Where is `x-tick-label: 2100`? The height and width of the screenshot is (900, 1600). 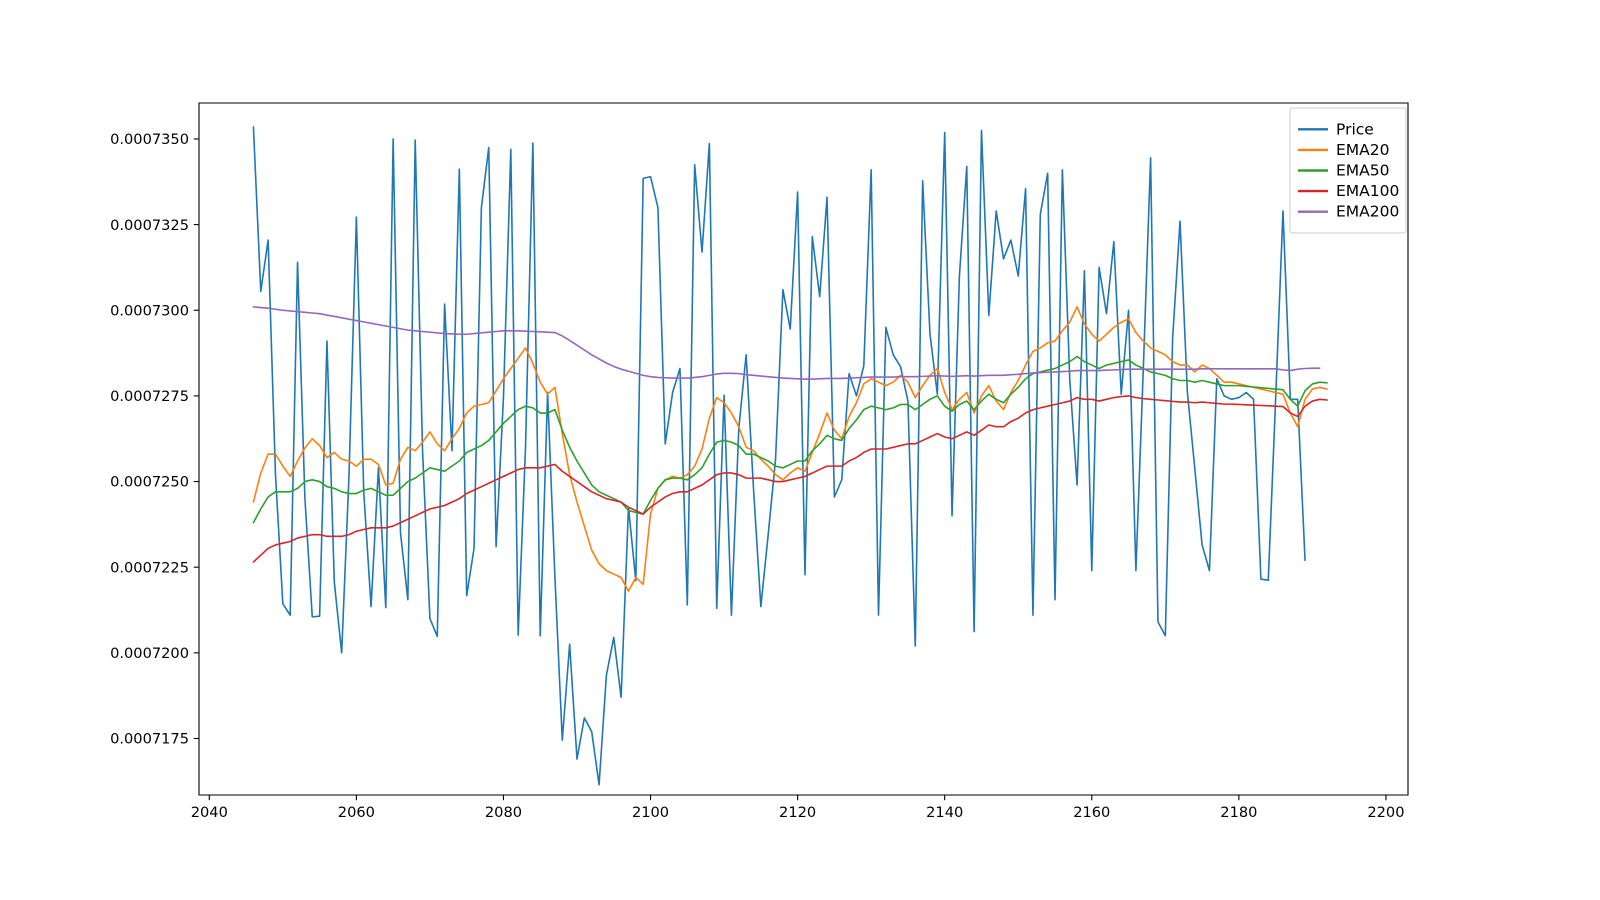 x-tick-label: 2100 is located at coordinates (650, 812).